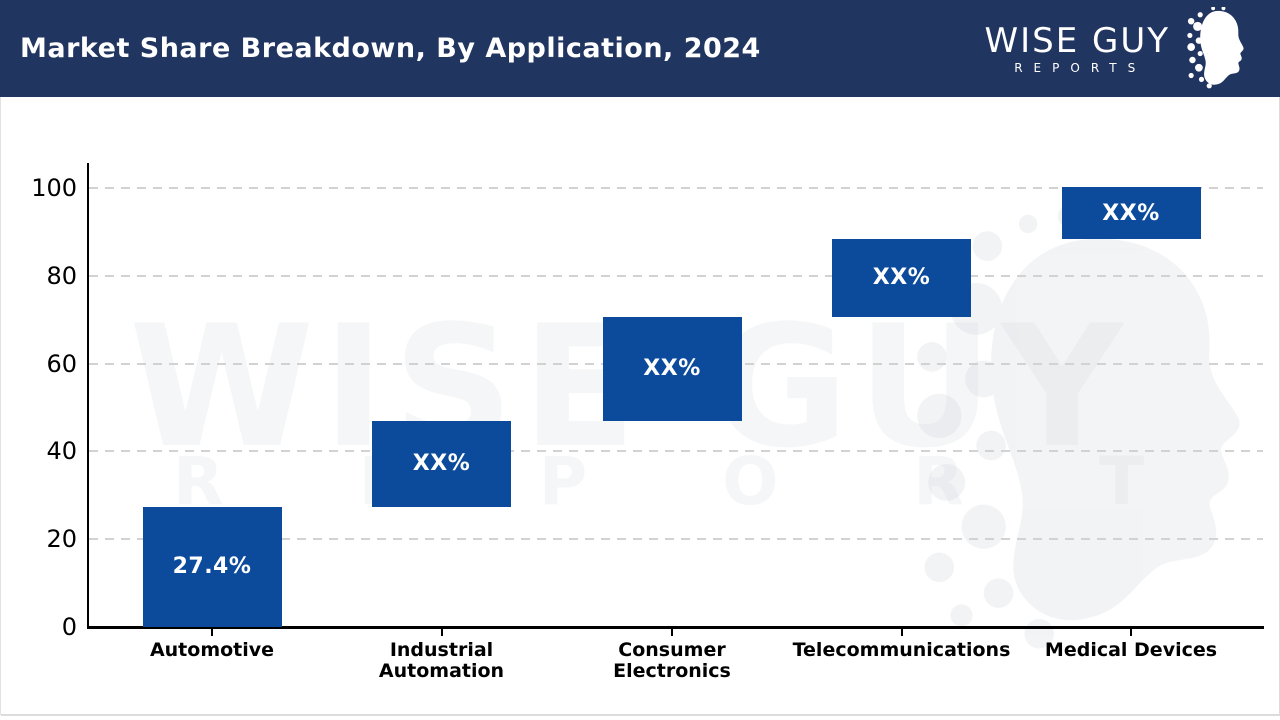 The width and height of the screenshot is (1280, 720). Describe the element at coordinates (61, 275) in the screenshot. I see `y-tick-label: 80` at that location.